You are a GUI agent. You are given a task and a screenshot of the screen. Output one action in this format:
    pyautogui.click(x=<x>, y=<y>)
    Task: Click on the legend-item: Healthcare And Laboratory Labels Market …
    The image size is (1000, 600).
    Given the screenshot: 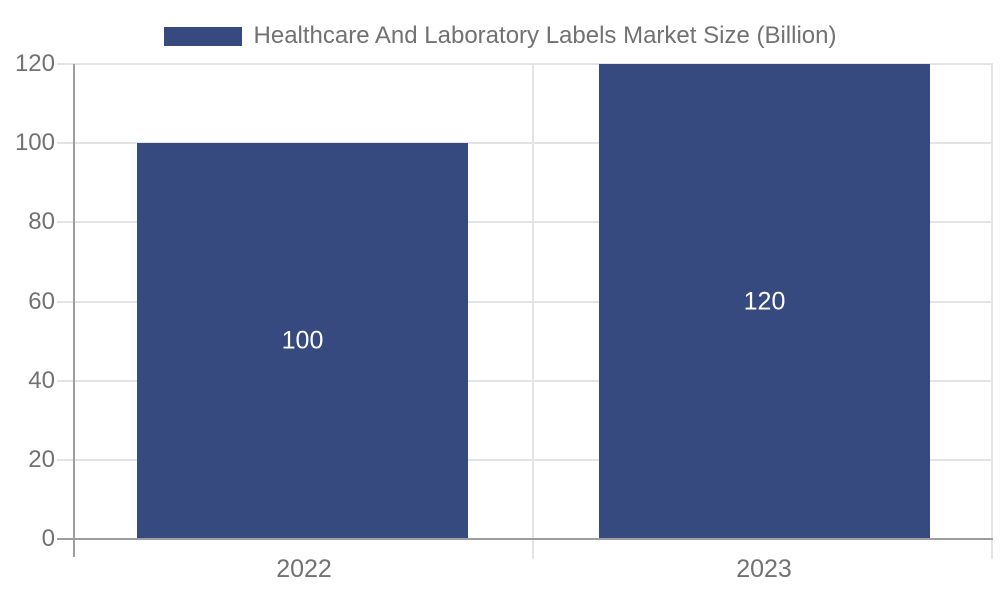 What is the action you would take?
    pyautogui.click(x=500, y=36)
    